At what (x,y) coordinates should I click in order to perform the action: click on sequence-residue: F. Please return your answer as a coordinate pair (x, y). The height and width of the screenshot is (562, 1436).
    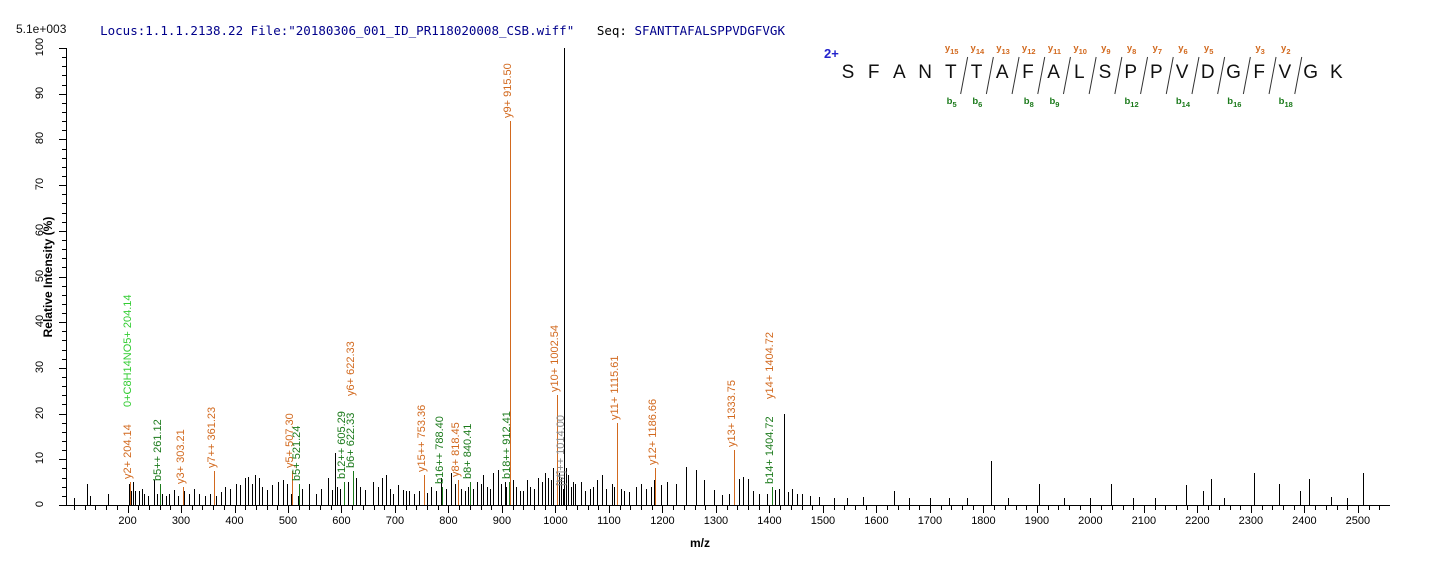
    Looking at the image, I should click on (1028, 72).